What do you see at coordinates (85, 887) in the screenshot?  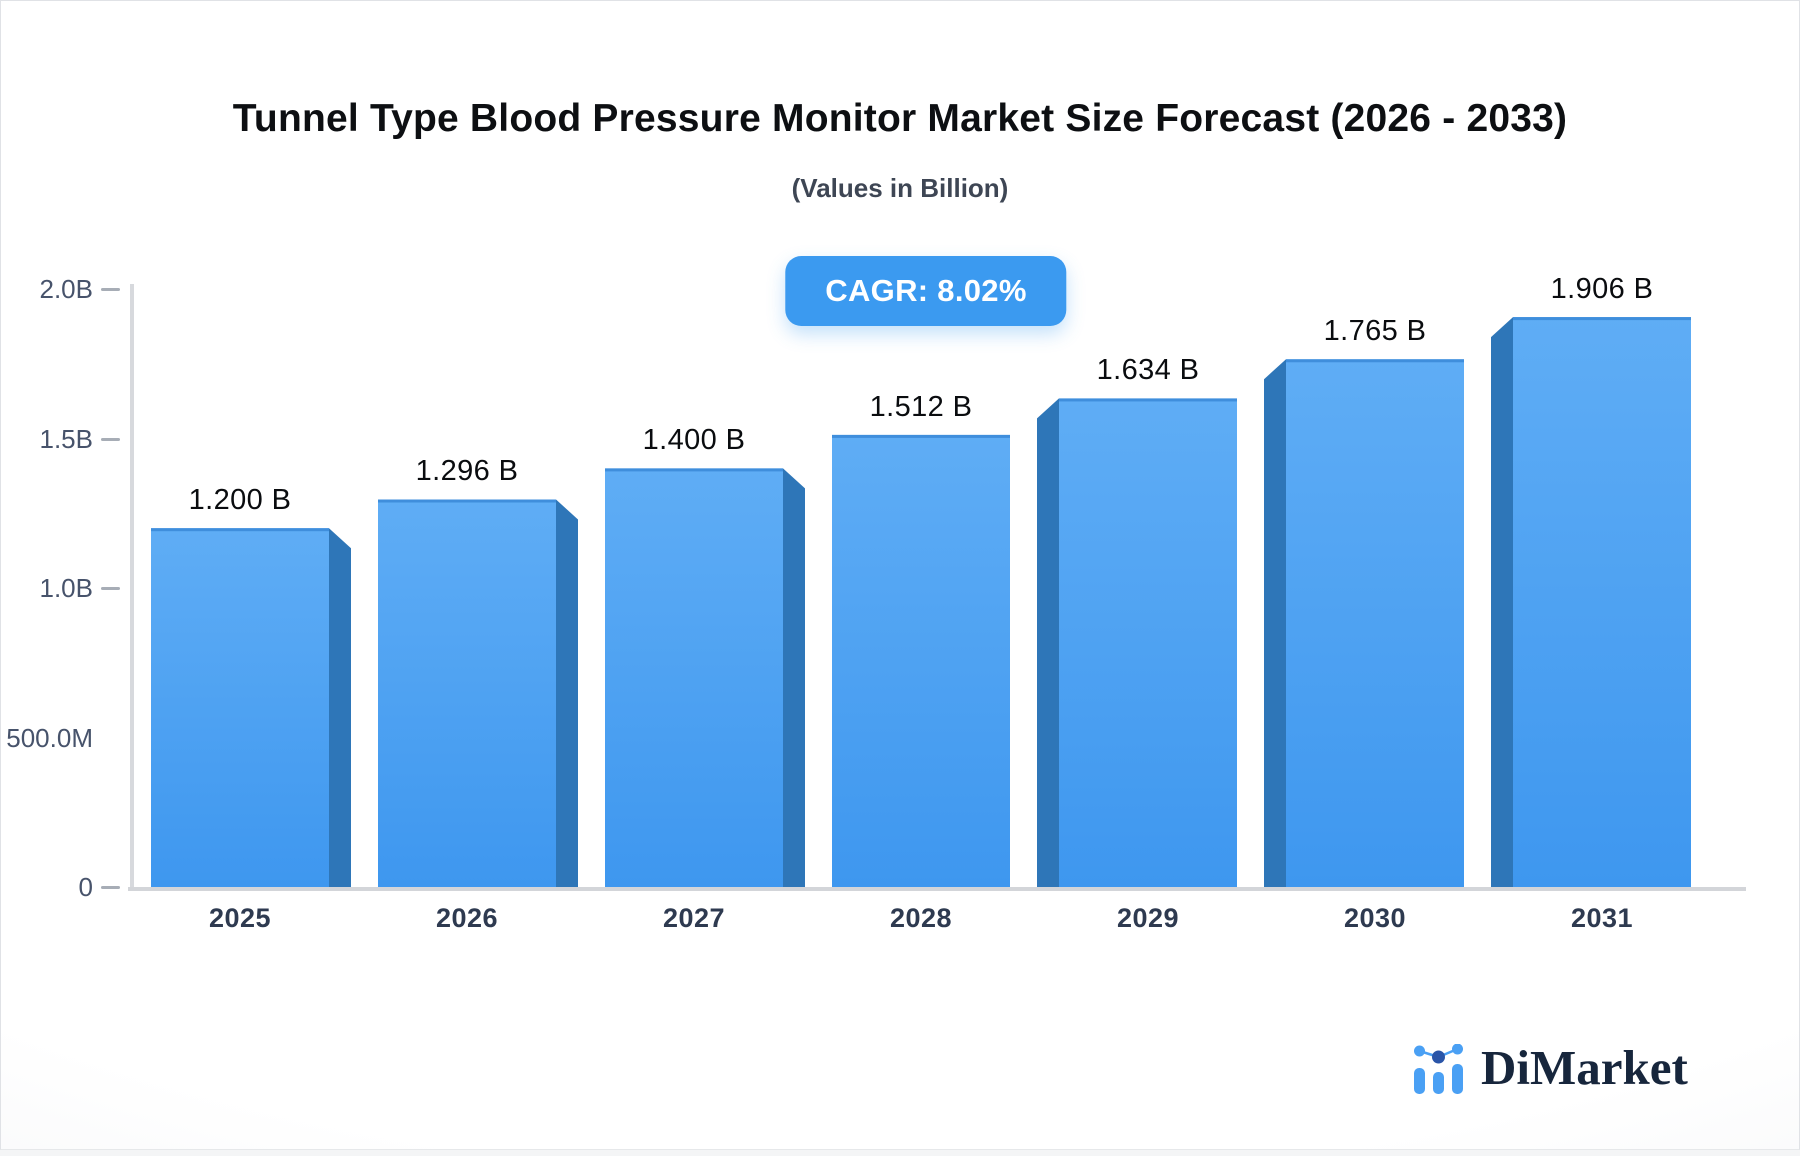 I see `y-axis-tick-label: 0` at bounding box center [85, 887].